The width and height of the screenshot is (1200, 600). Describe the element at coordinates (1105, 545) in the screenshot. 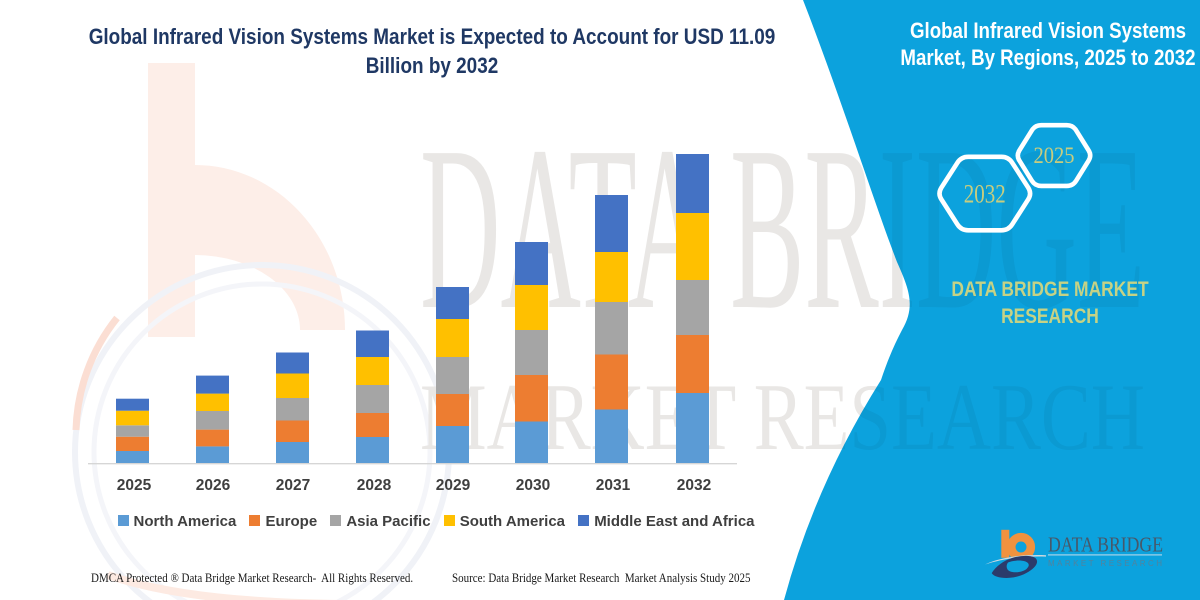

I see `svg-text: DATA BRIDGE` at that location.